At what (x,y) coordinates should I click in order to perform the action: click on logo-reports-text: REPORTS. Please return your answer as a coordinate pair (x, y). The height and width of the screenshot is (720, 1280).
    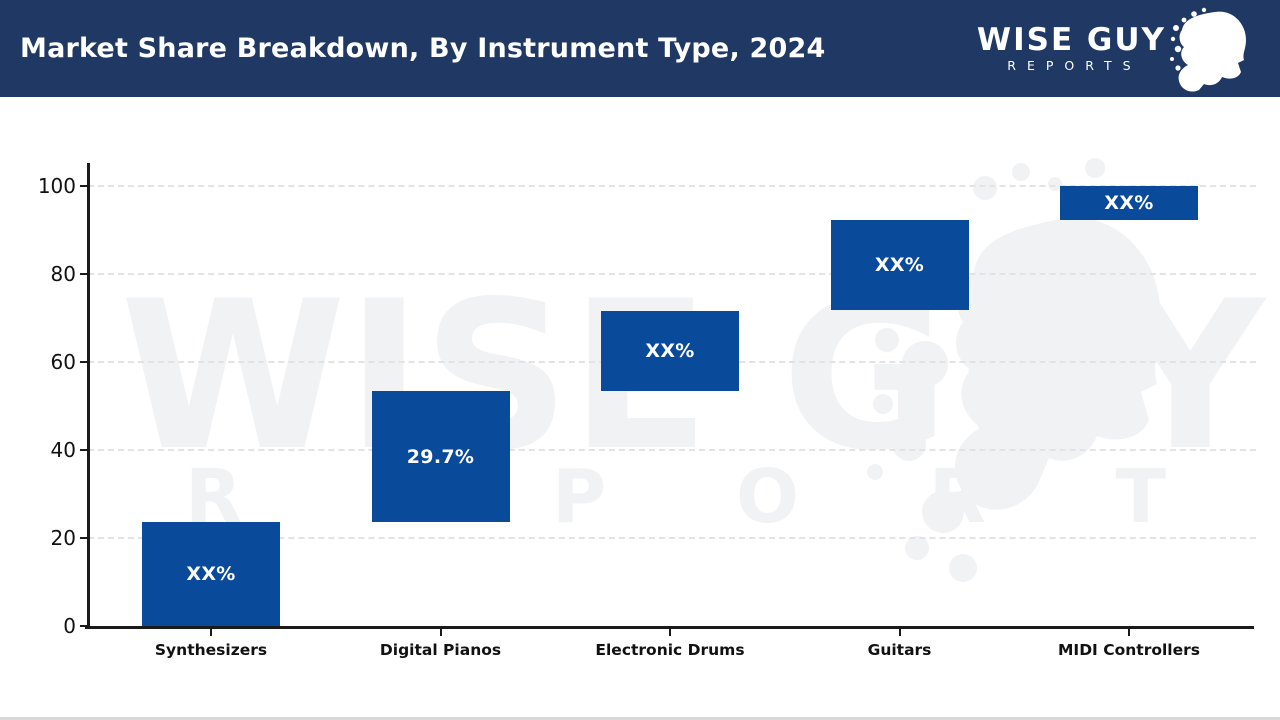
    Looking at the image, I should click on (1074, 65).